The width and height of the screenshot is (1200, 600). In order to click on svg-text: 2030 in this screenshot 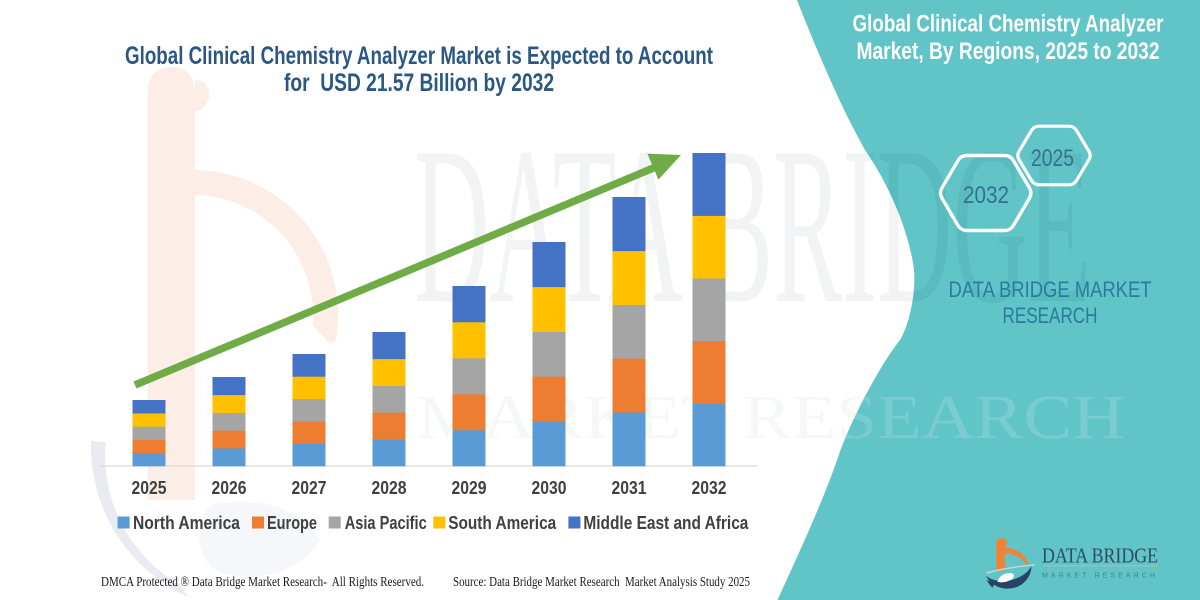, I will do `click(549, 487)`.